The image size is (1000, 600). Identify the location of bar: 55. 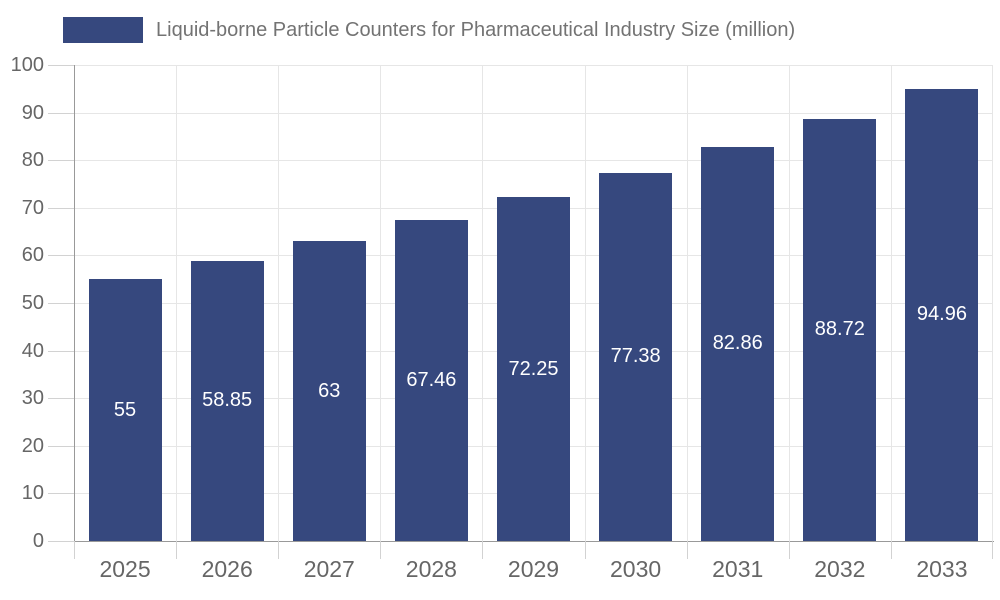
(125, 410).